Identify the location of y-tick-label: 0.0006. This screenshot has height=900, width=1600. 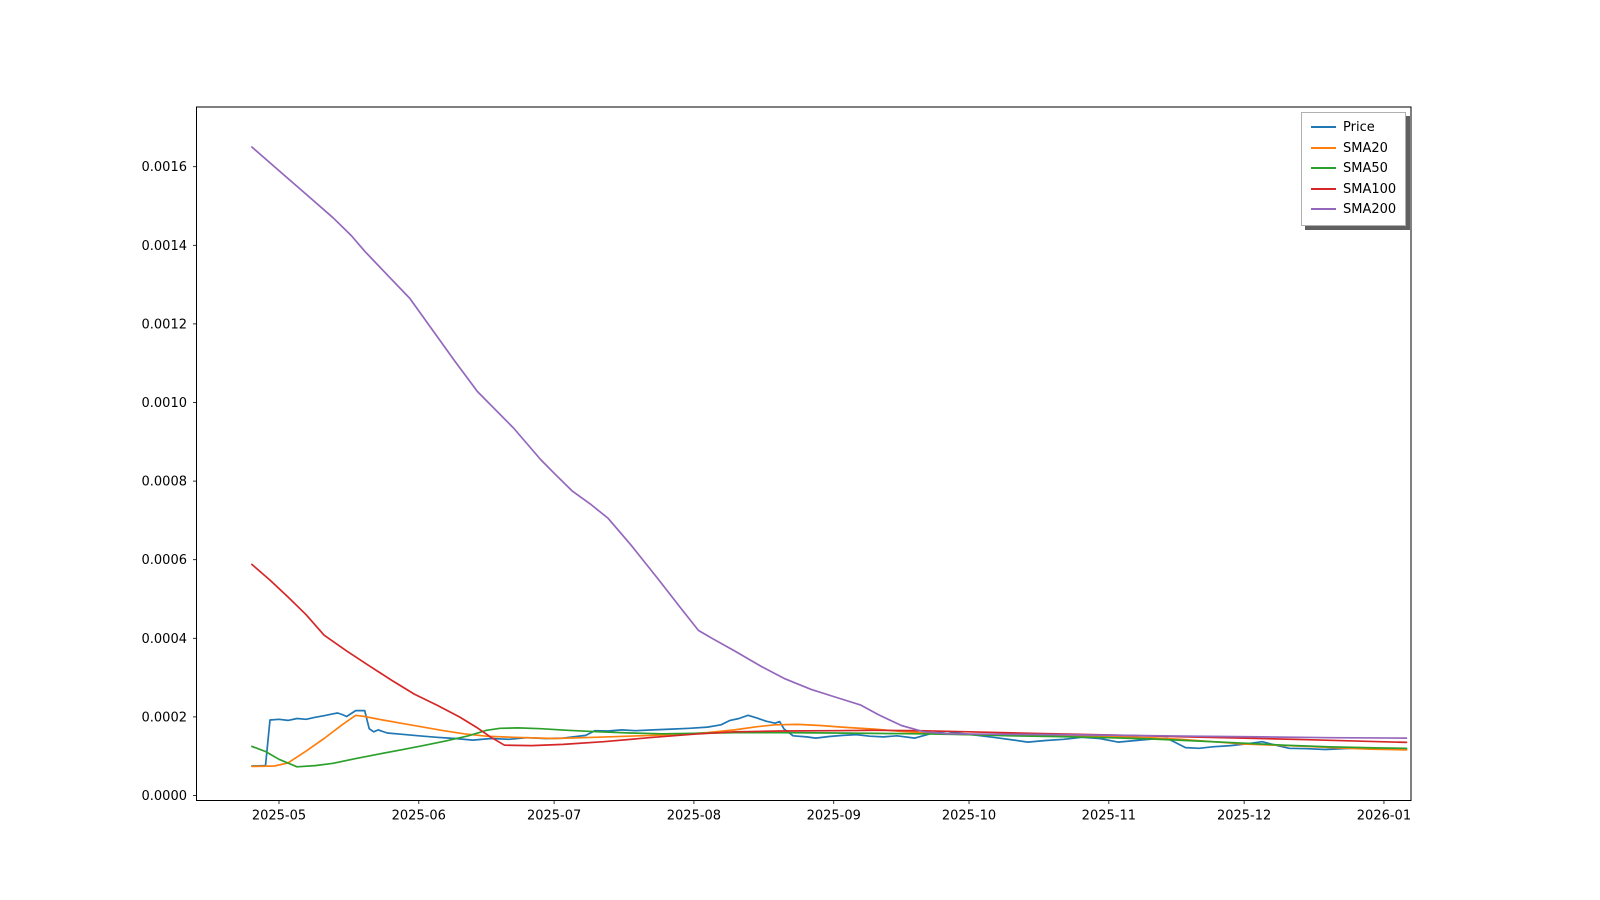
(165, 560).